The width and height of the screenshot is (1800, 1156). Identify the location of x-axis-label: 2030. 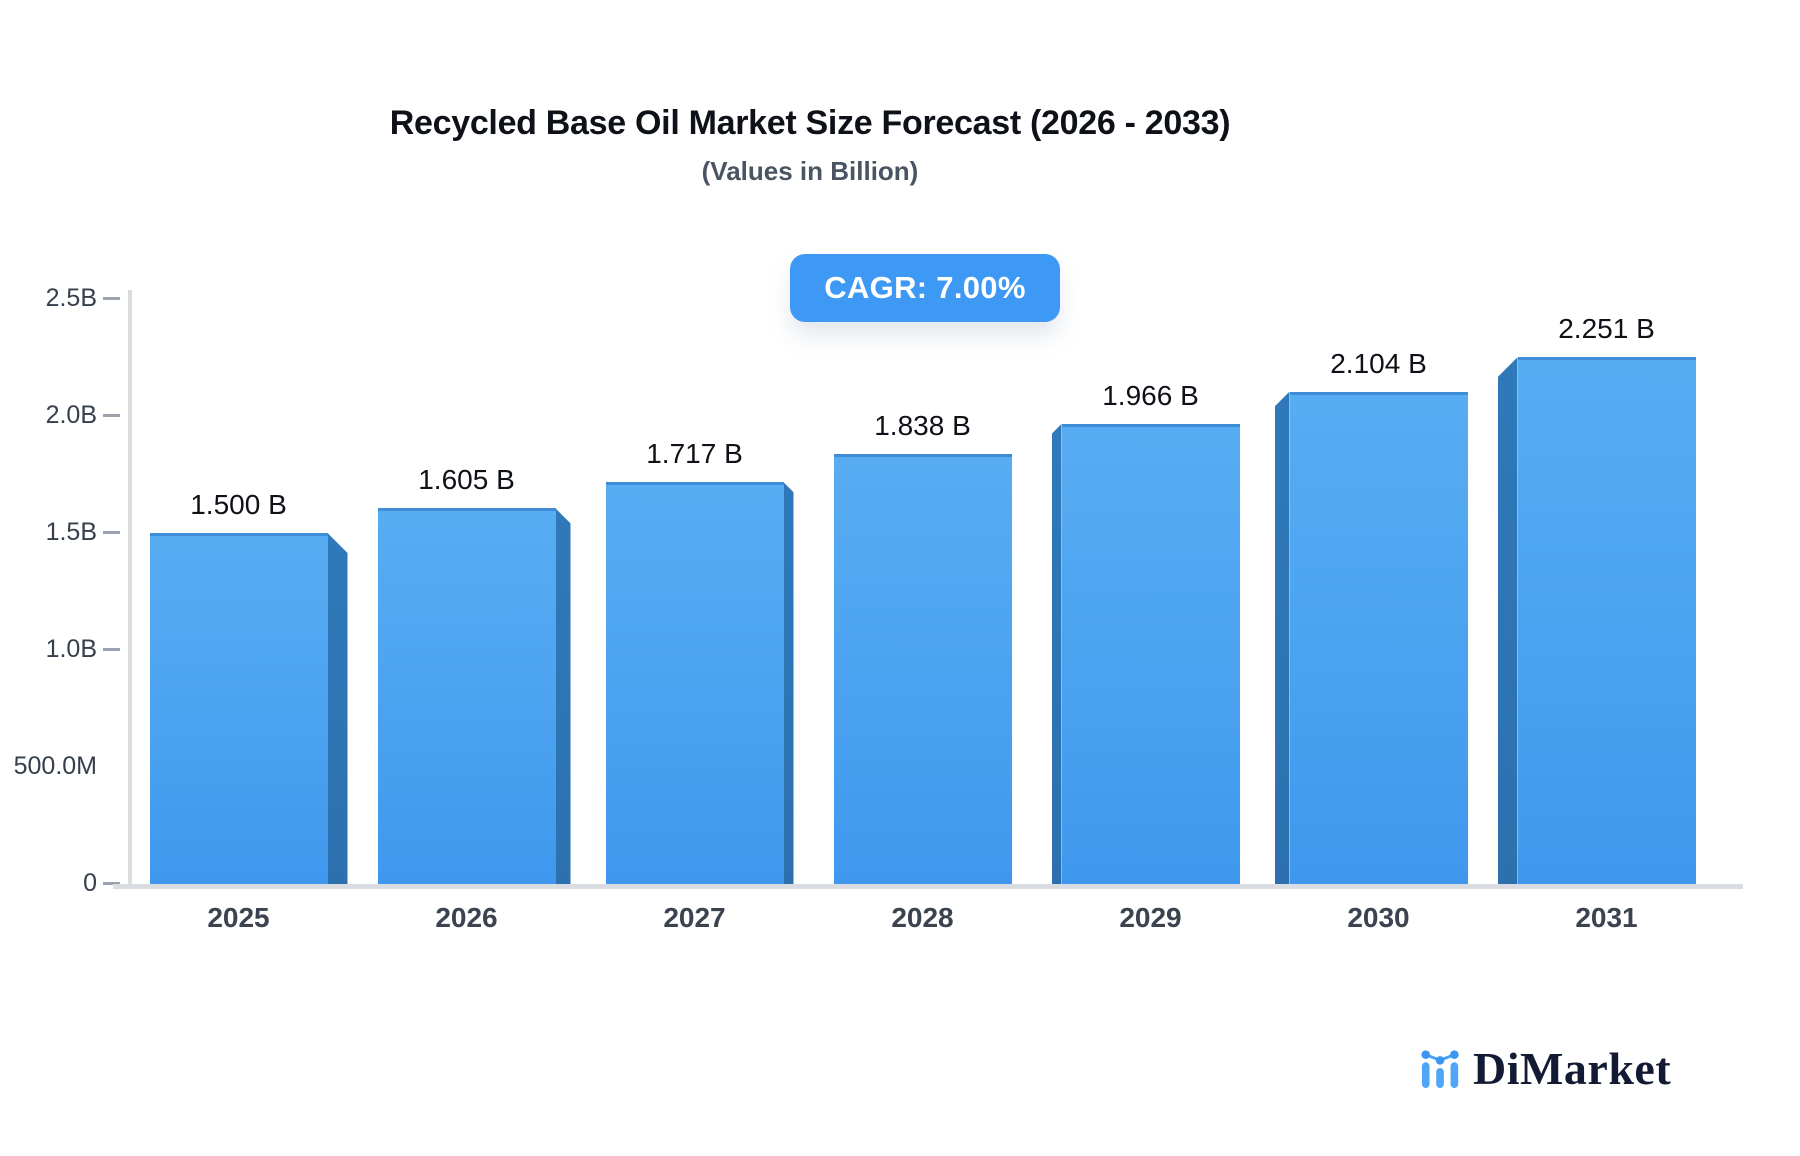
(1378, 917).